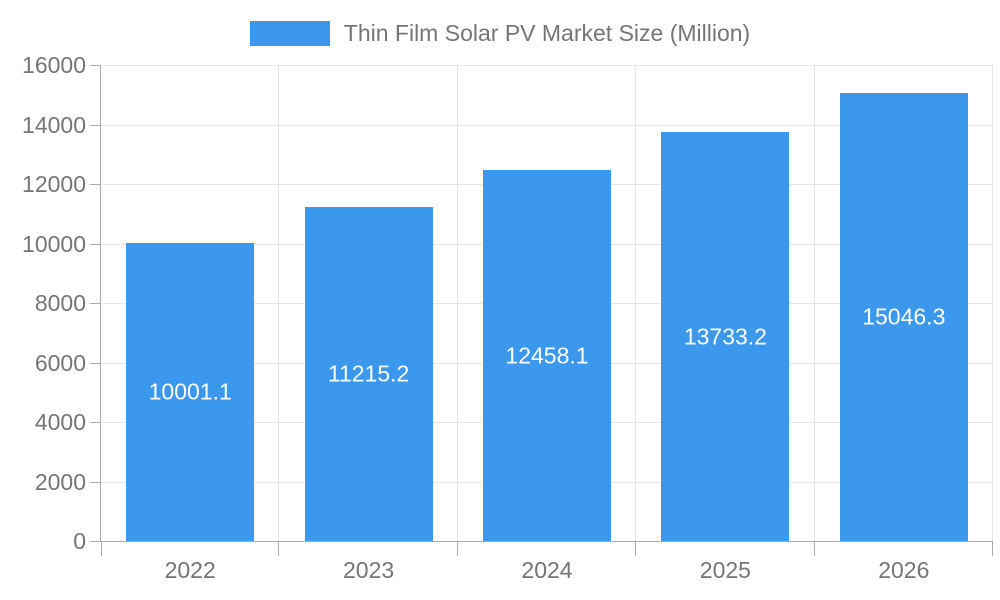 This screenshot has height=600, width=1000. I want to click on x-axis-label-2025: 2025, so click(725, 570).